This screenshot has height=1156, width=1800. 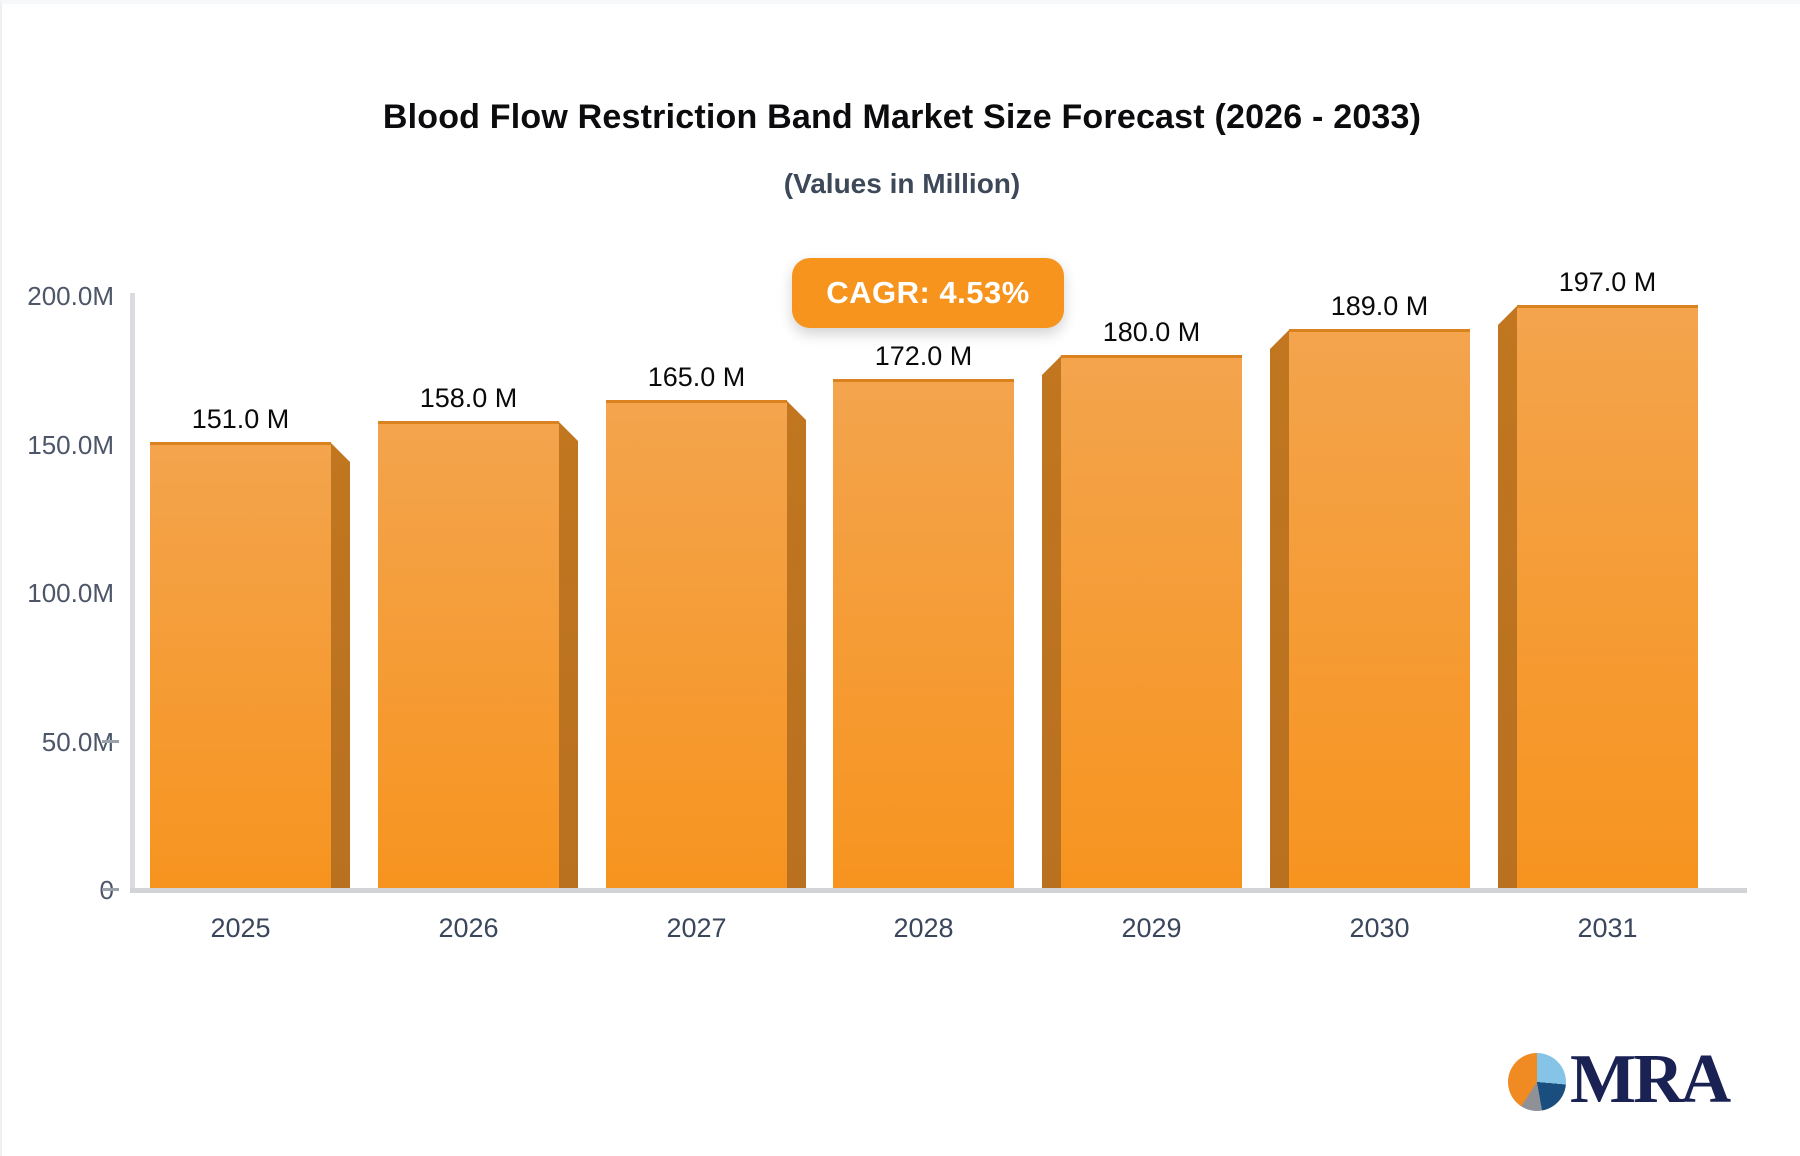 I want to click on y-axis-line, so click(x=132, y=592).